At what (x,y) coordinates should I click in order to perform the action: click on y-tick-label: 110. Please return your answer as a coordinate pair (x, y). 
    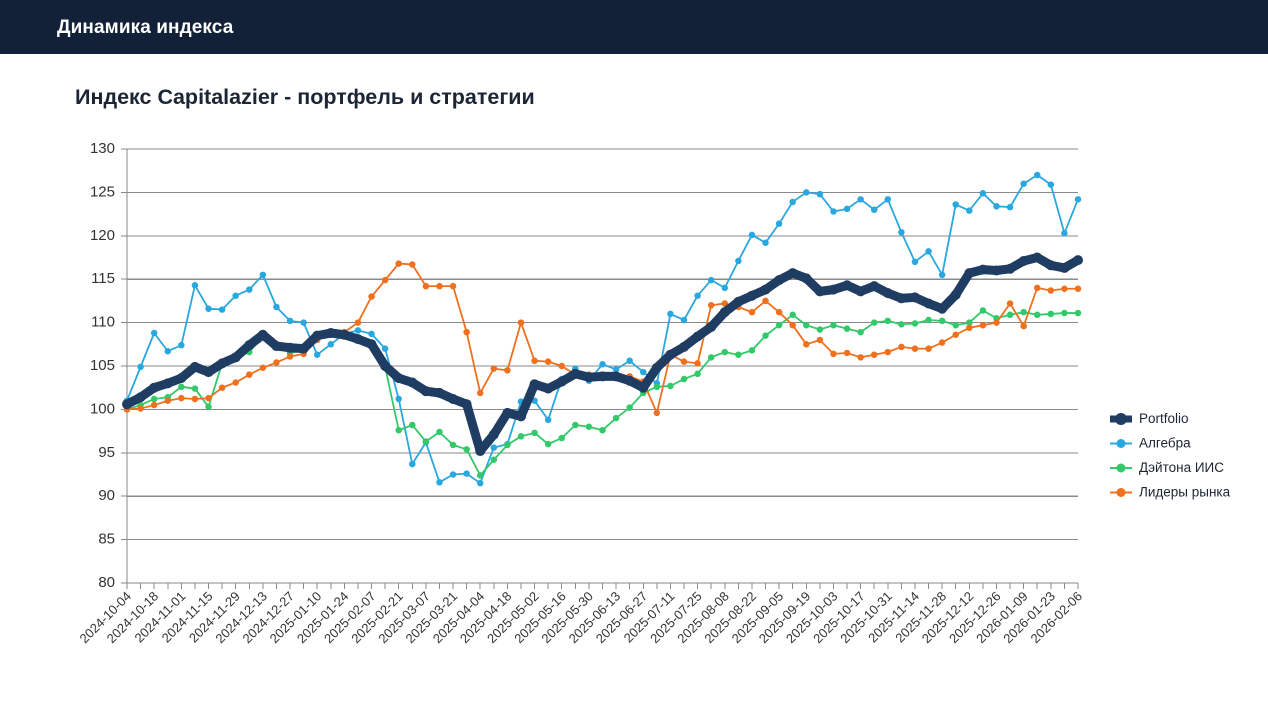
    Looking at the image, I should click on (103, 322).